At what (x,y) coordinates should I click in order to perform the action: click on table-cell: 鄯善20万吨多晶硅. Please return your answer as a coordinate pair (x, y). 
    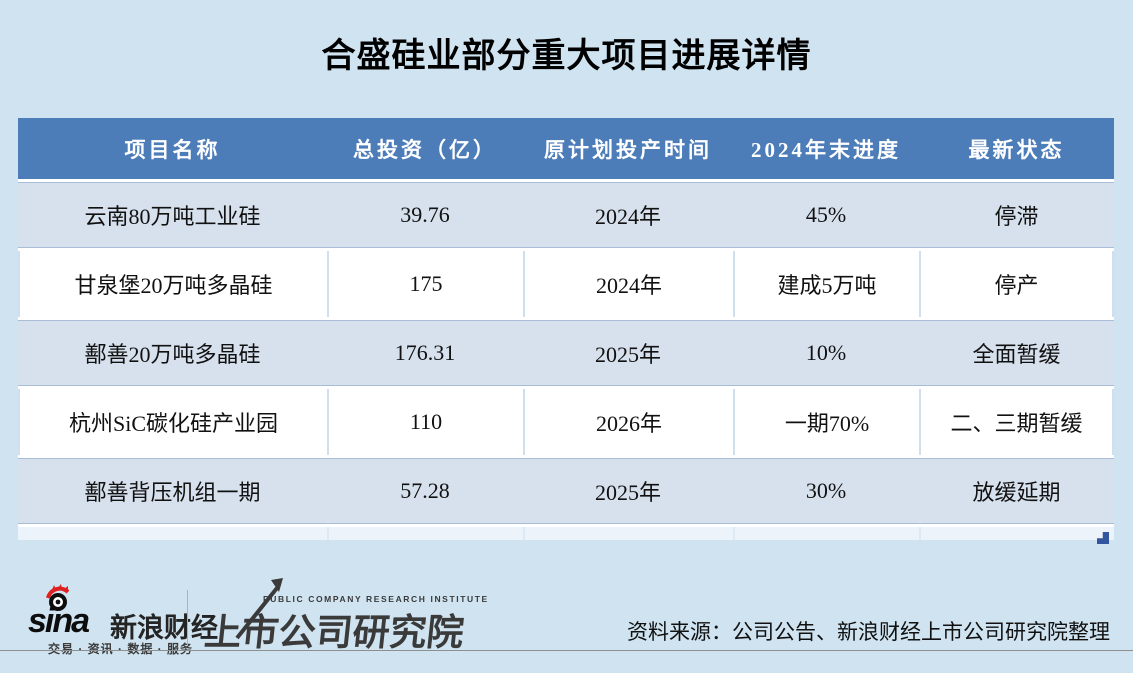
    Looking at the image, I should click on (172, 354).